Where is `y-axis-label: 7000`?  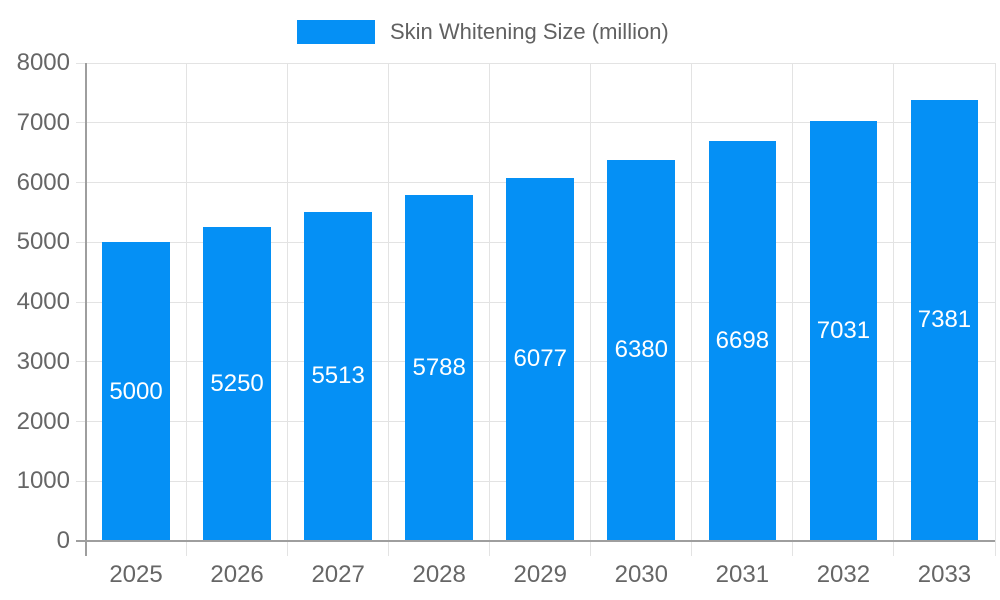 y-axis-label: 7000 is located at coordinates (43, 122).